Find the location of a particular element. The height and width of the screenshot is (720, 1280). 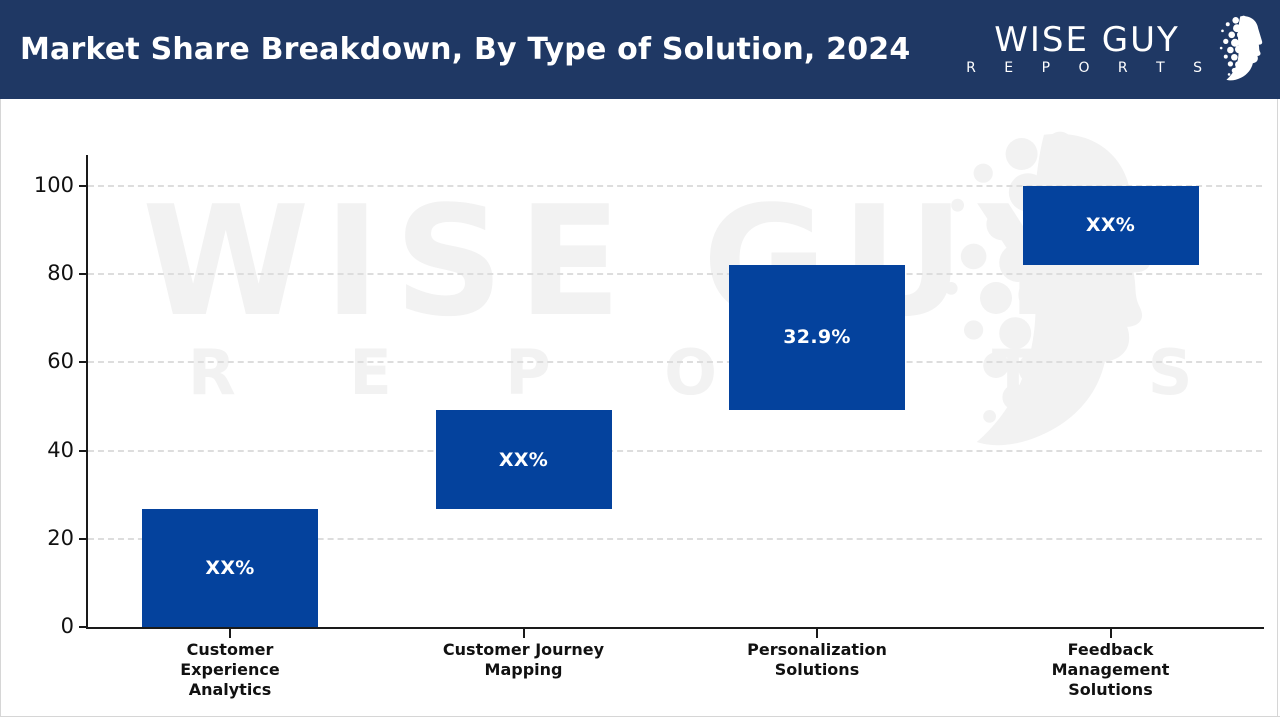

frame-border-bottom is located at coordinates (640, 716).